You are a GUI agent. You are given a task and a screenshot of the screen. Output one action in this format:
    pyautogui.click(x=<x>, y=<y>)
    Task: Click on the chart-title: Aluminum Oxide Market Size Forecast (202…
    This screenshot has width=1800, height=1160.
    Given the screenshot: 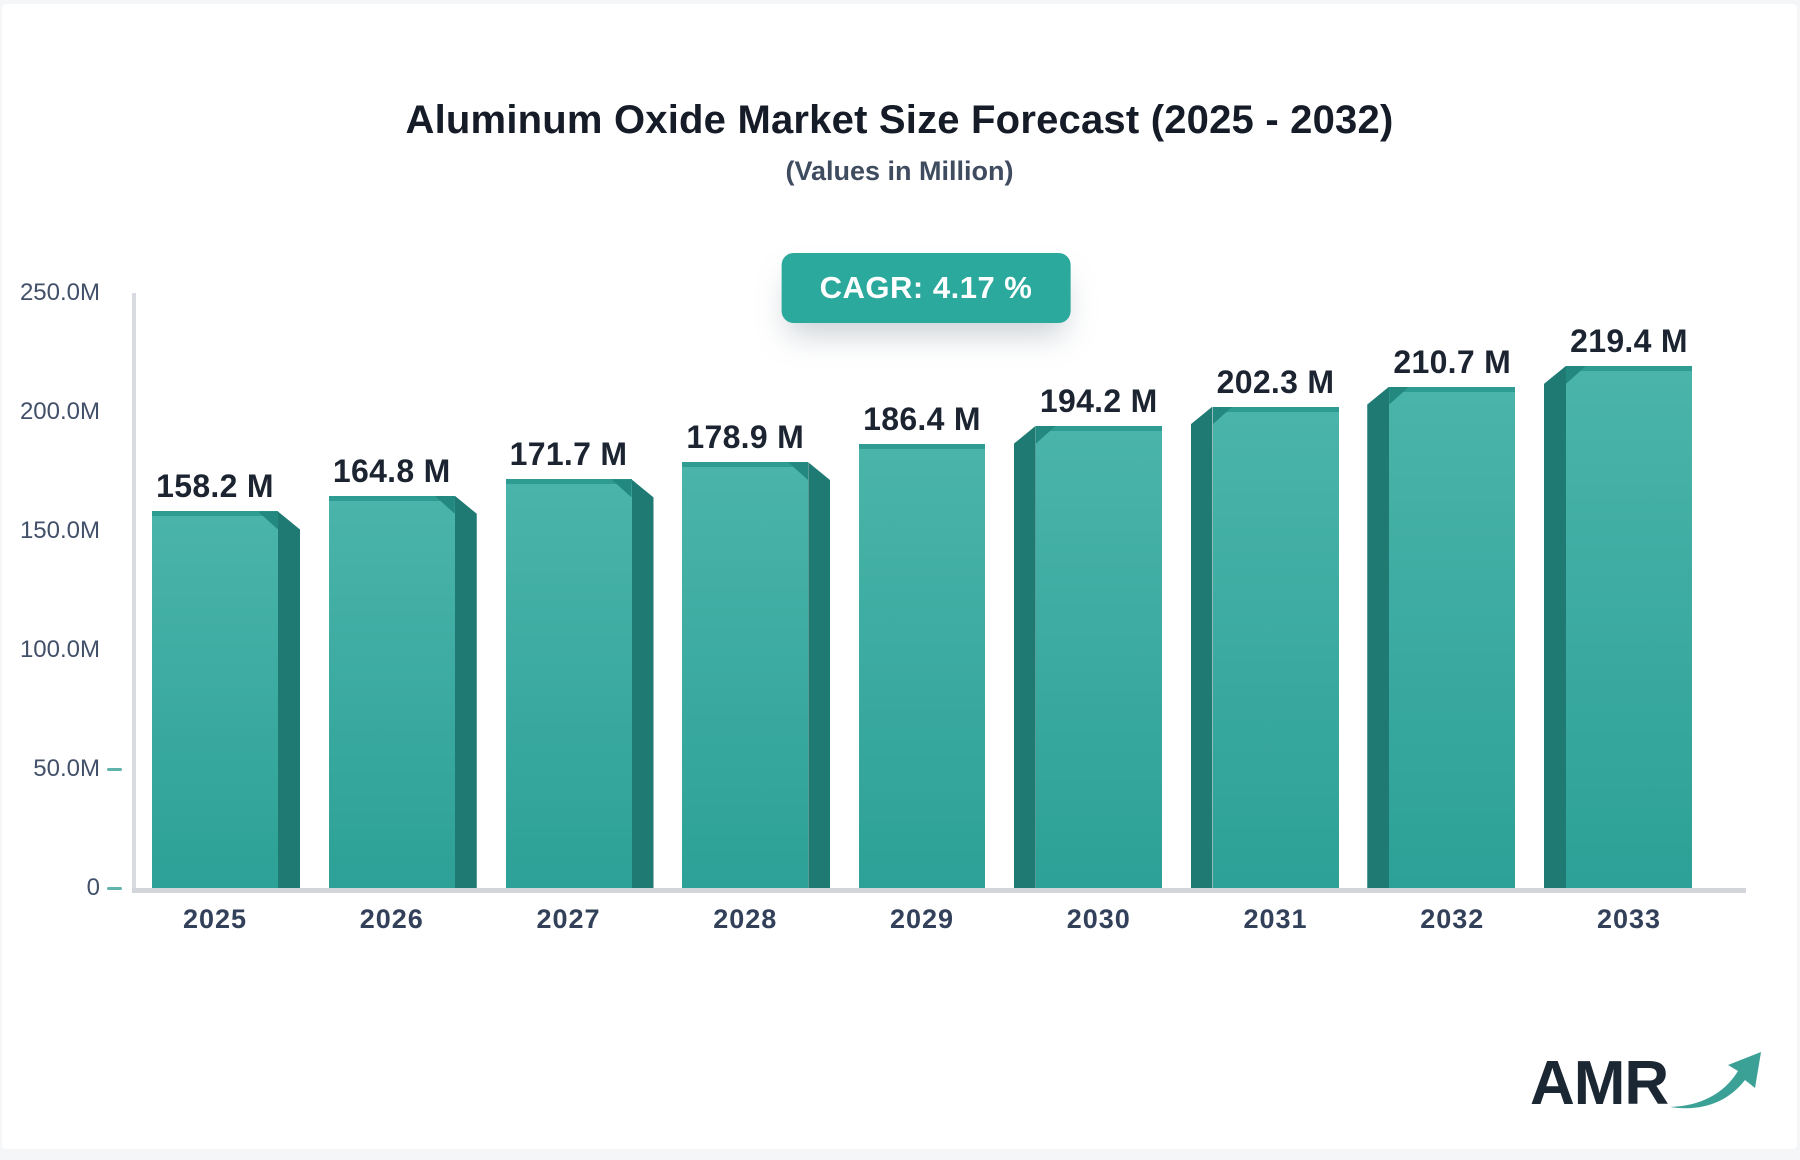 What is the action you would take?
    pyautogui.click(x=899, y=120)
    